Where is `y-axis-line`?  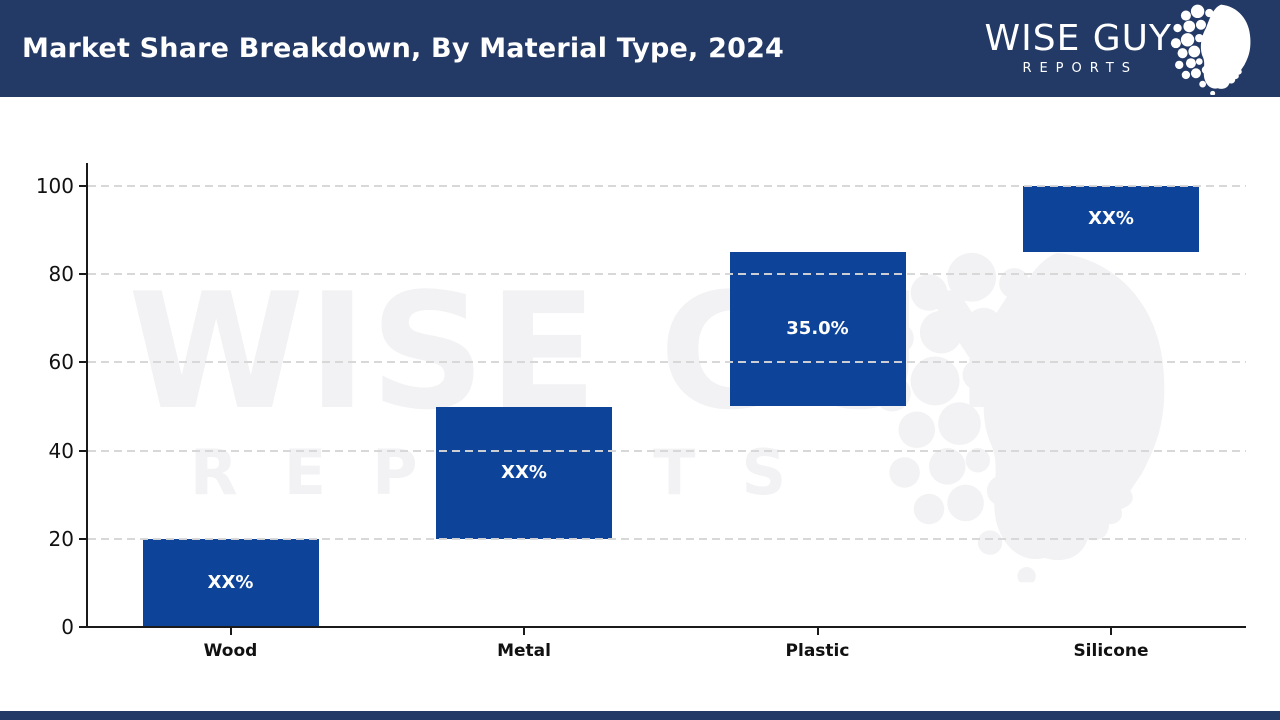 y-axis-line is located at coordinates (87, 395).